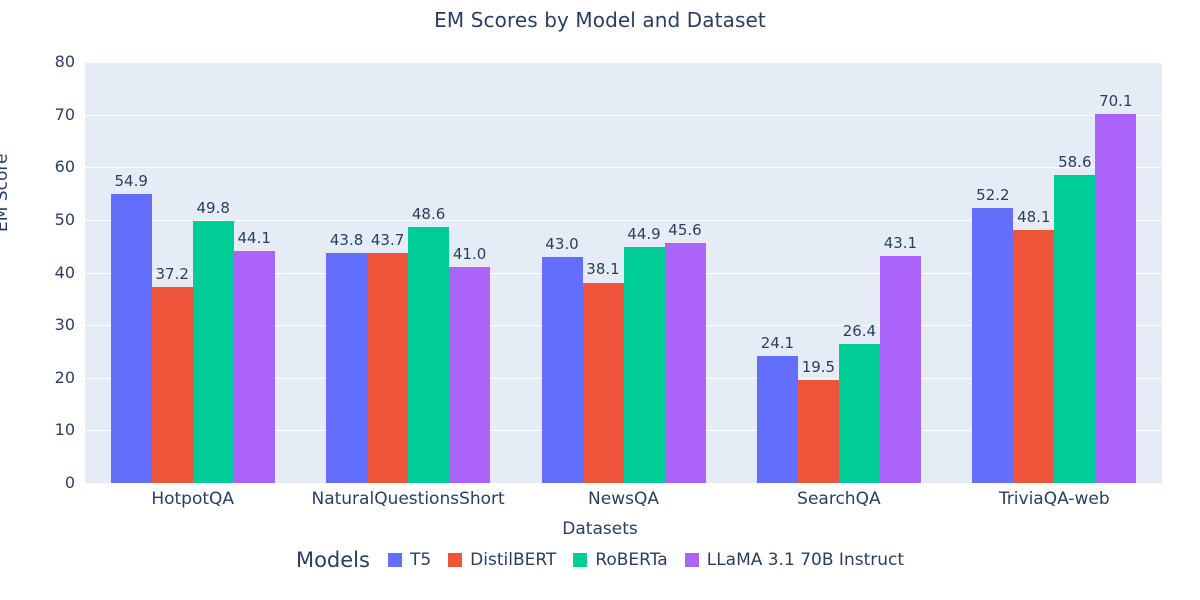 The width and height of the screenshot is (1200, 600). Describe the element at coordinates (562, 243) in the screenshot. I see `bar-value-label: 43.0` at that location.